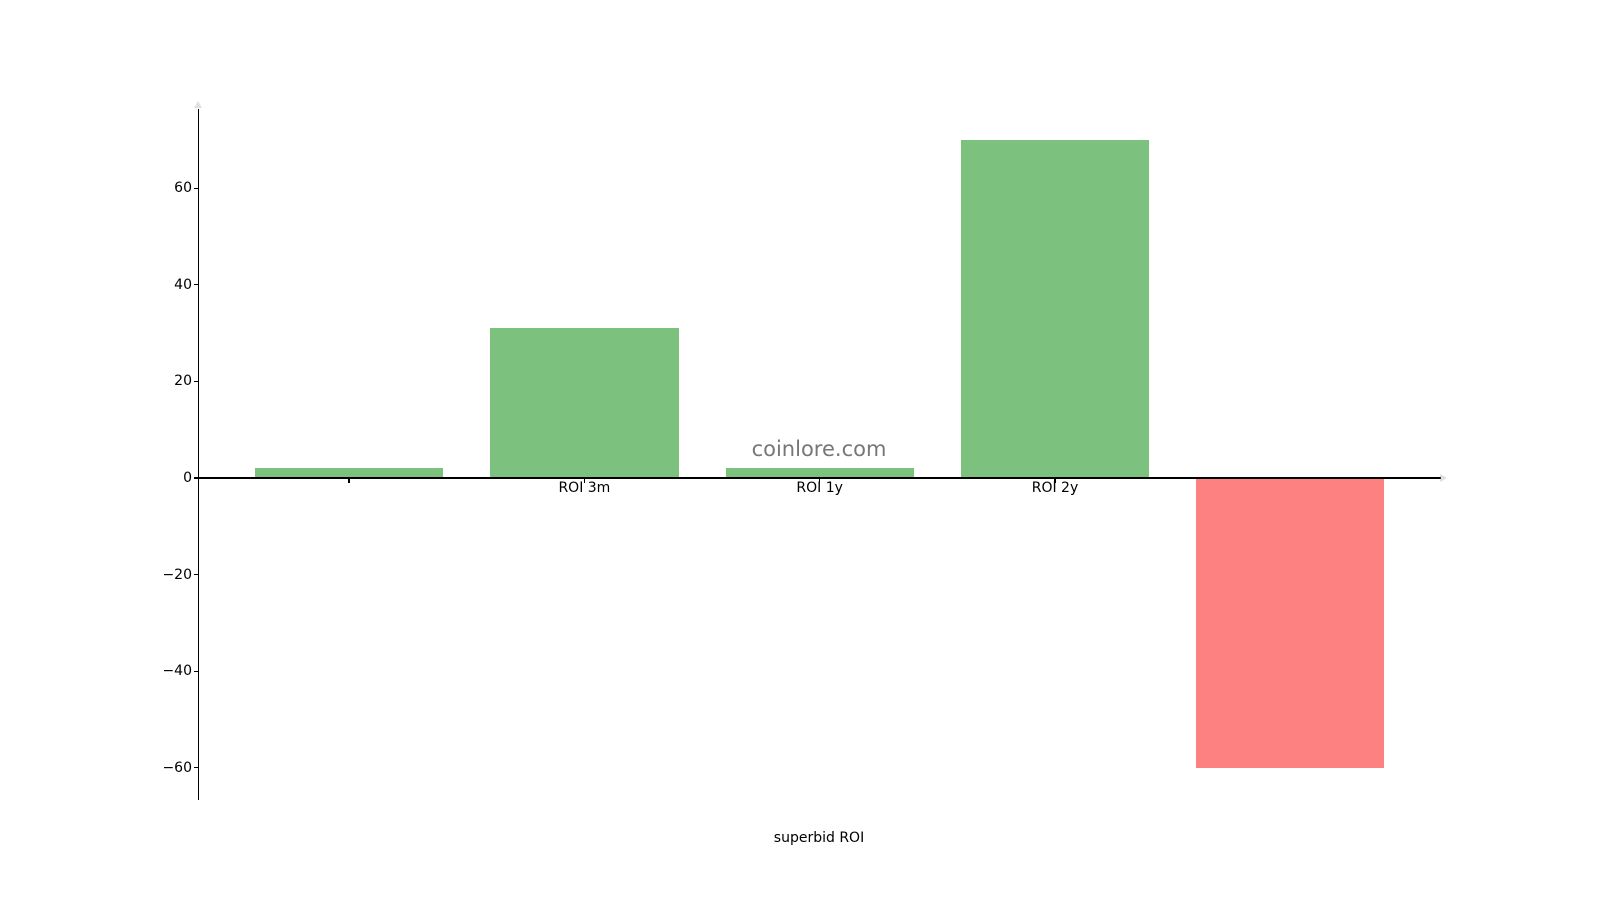 This screenshot has height=900, width=1600. Describe the element at coordinates (584, 488) in the screenshot. I see `x-tick-label: ROI 3m` at that location.